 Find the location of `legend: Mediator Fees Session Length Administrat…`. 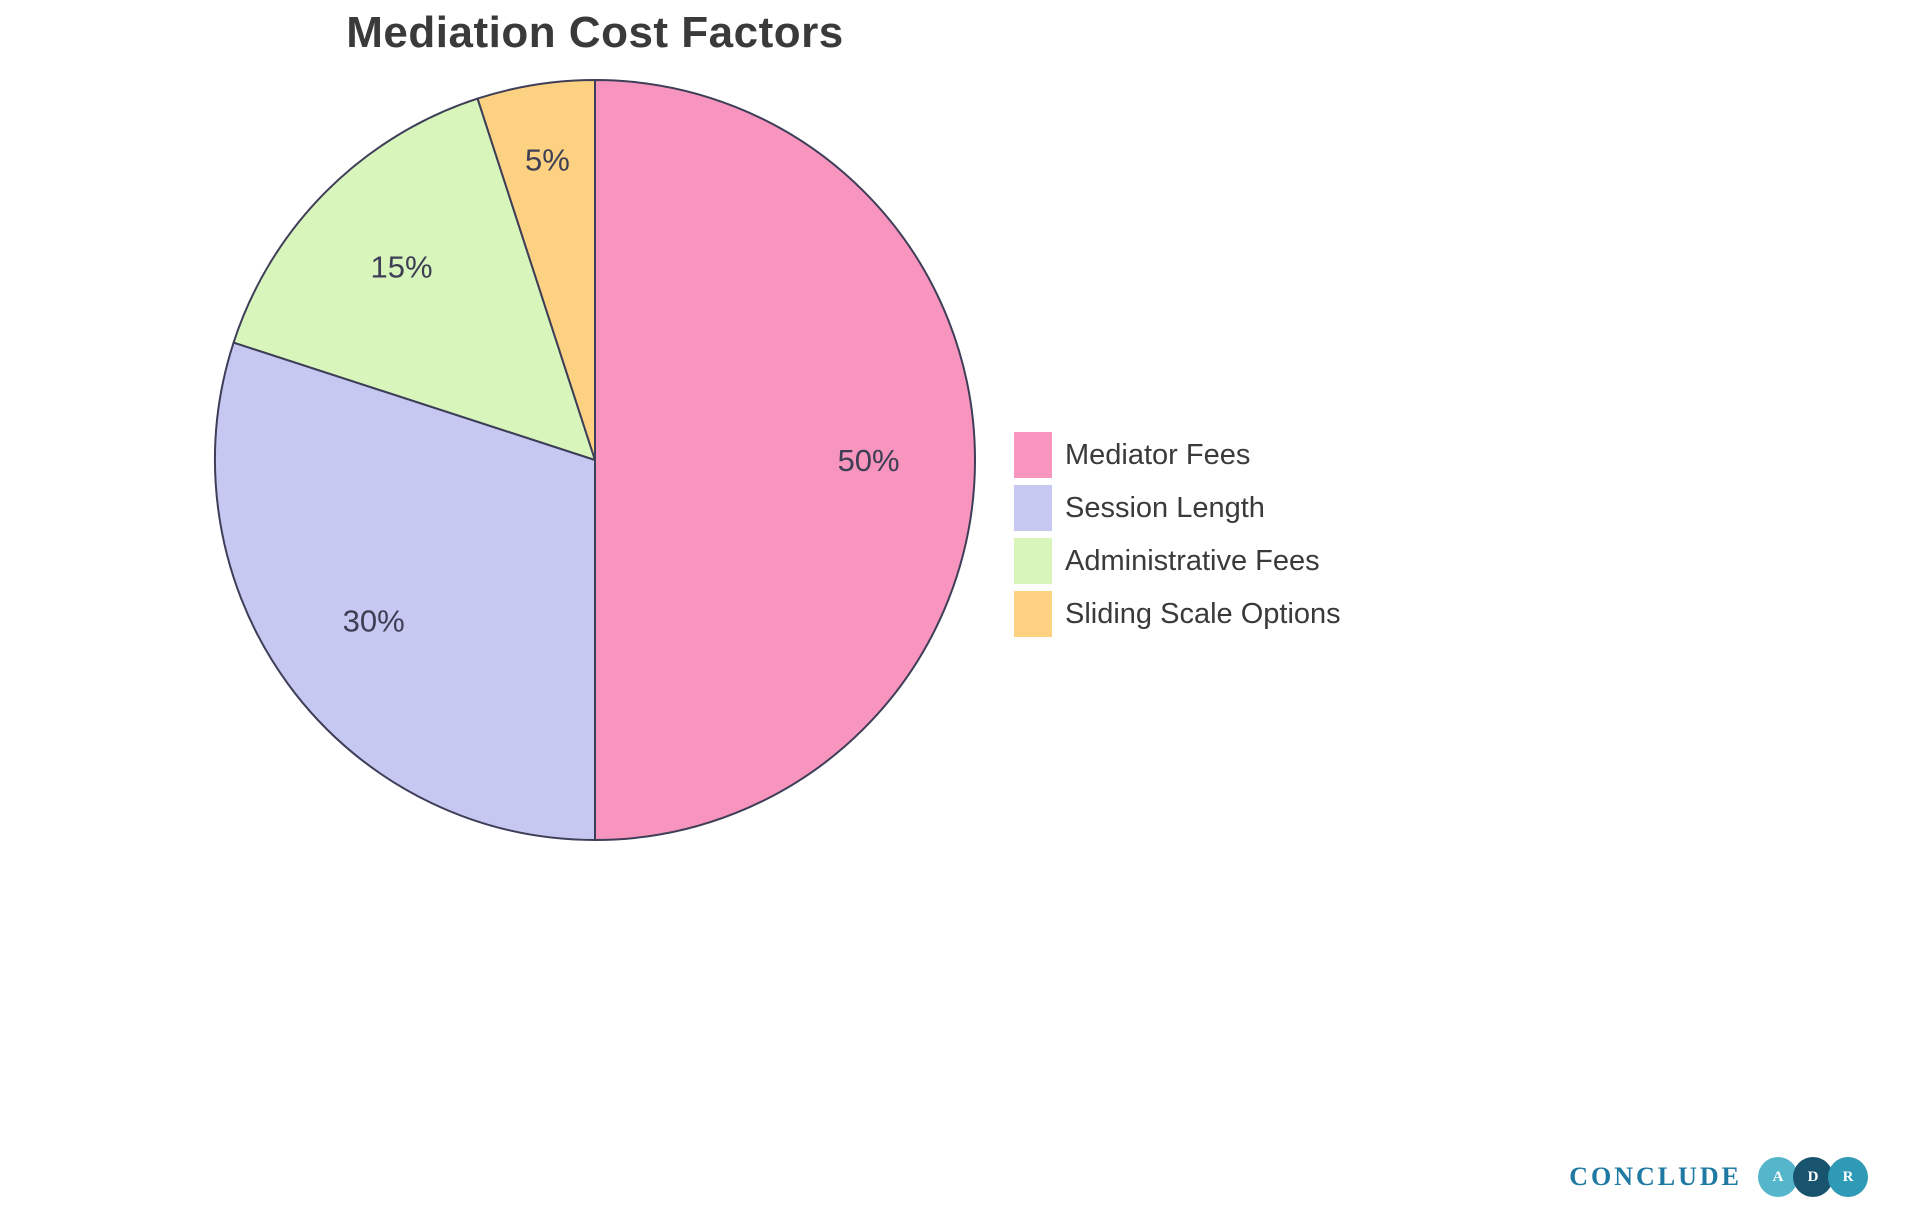

legend: Mediator Fees Session Length Administrat… is located at coordinates (1177, 534).